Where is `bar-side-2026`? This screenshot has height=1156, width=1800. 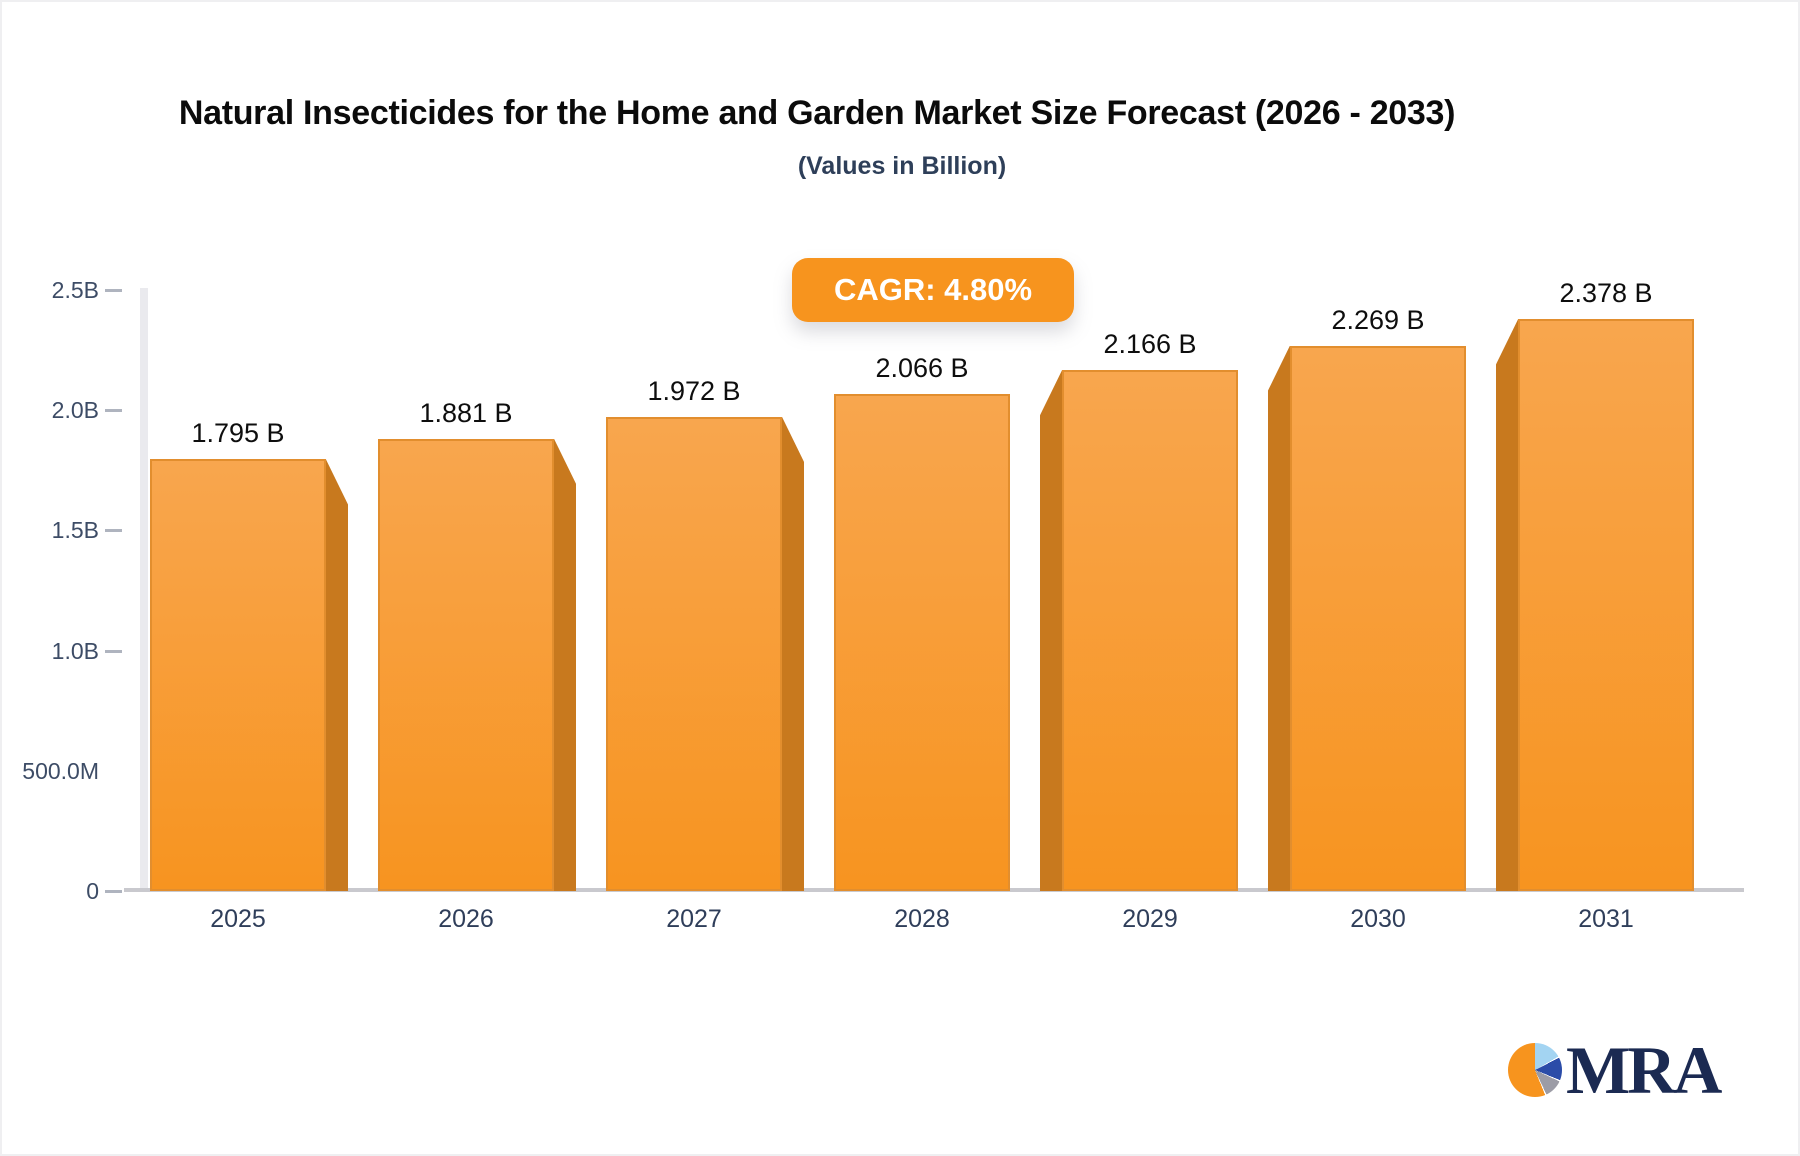 bar-side-2026 is located at coordinates (565, 664).